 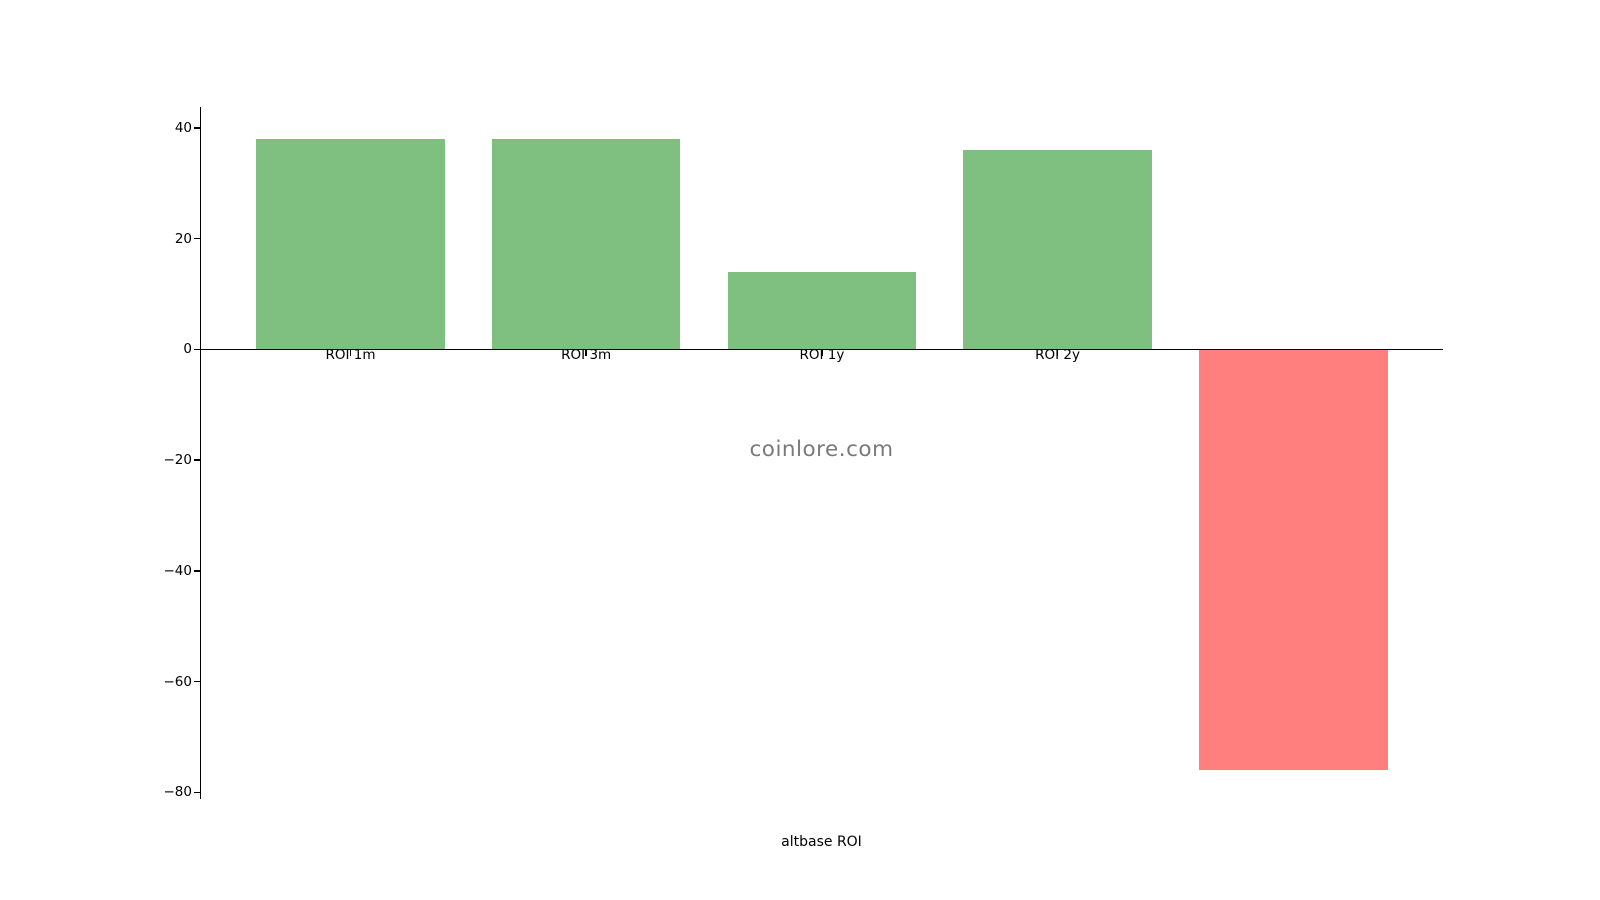 I want to click on y-axis-tick-label: 20, so click(x=183, y=238).